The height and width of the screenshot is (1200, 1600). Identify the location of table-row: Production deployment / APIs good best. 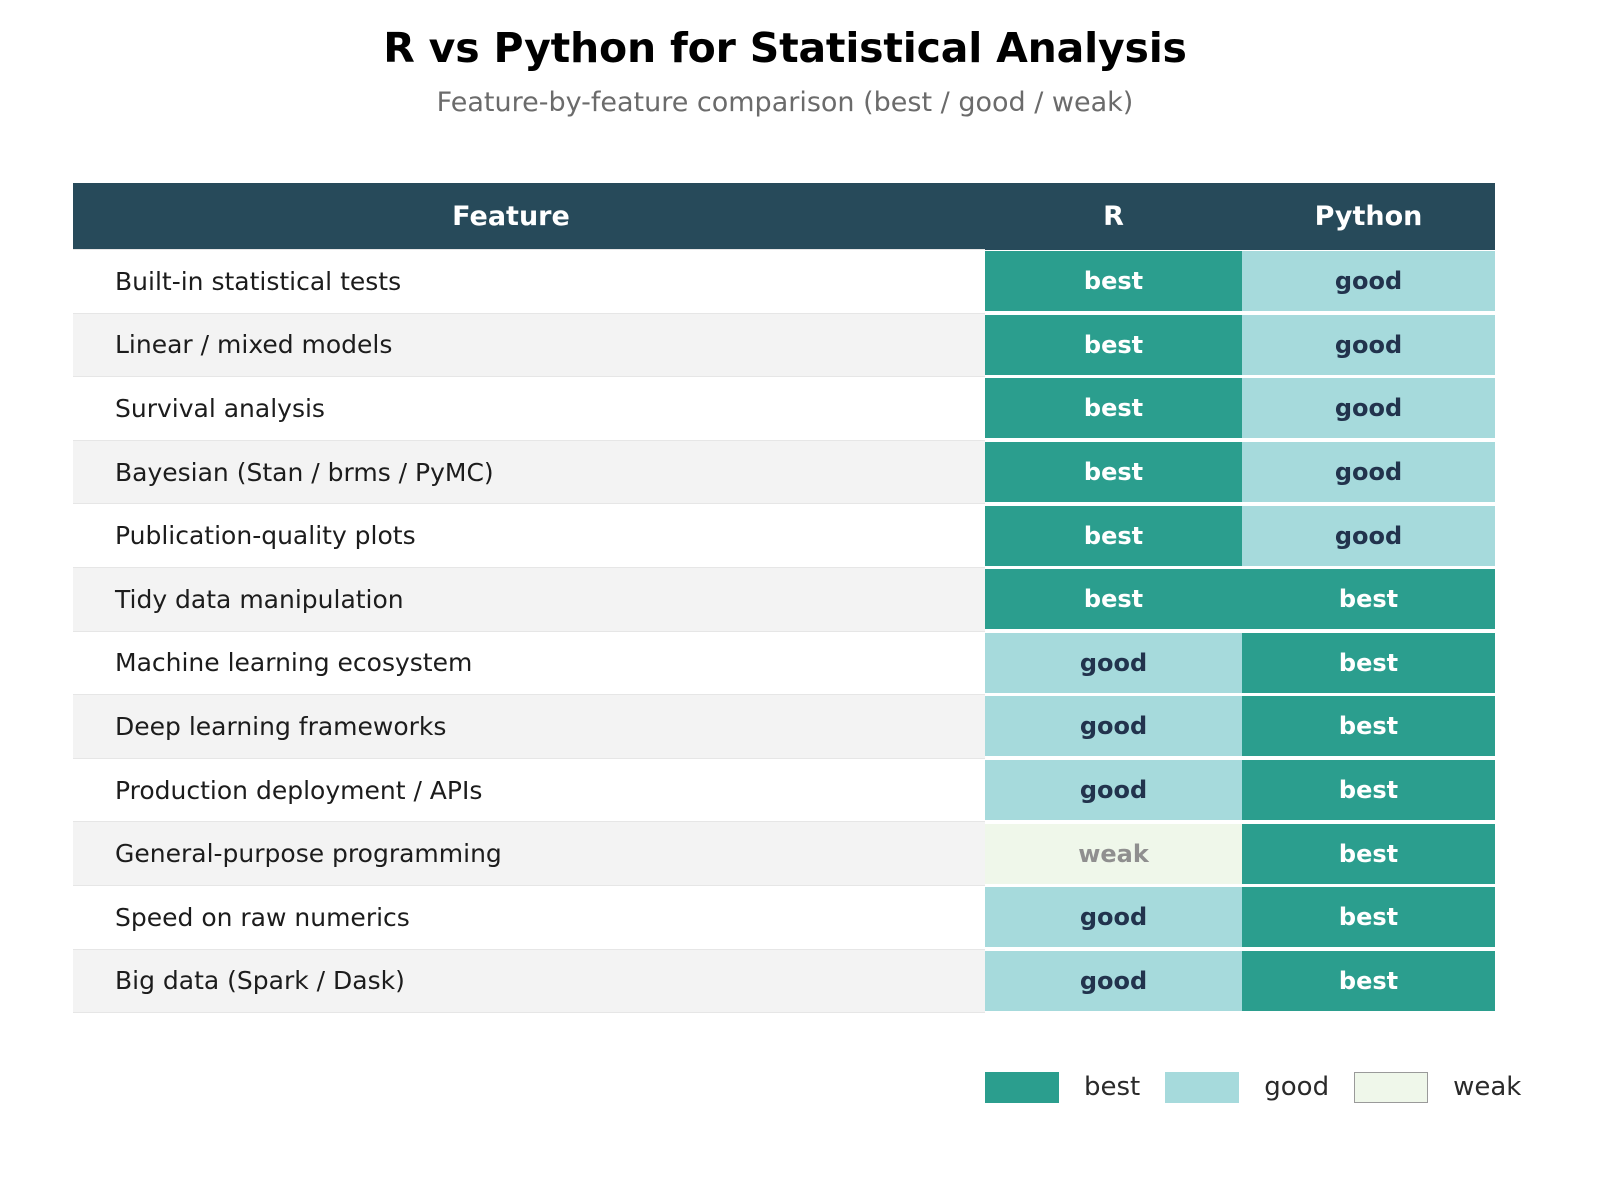
(784, 790).